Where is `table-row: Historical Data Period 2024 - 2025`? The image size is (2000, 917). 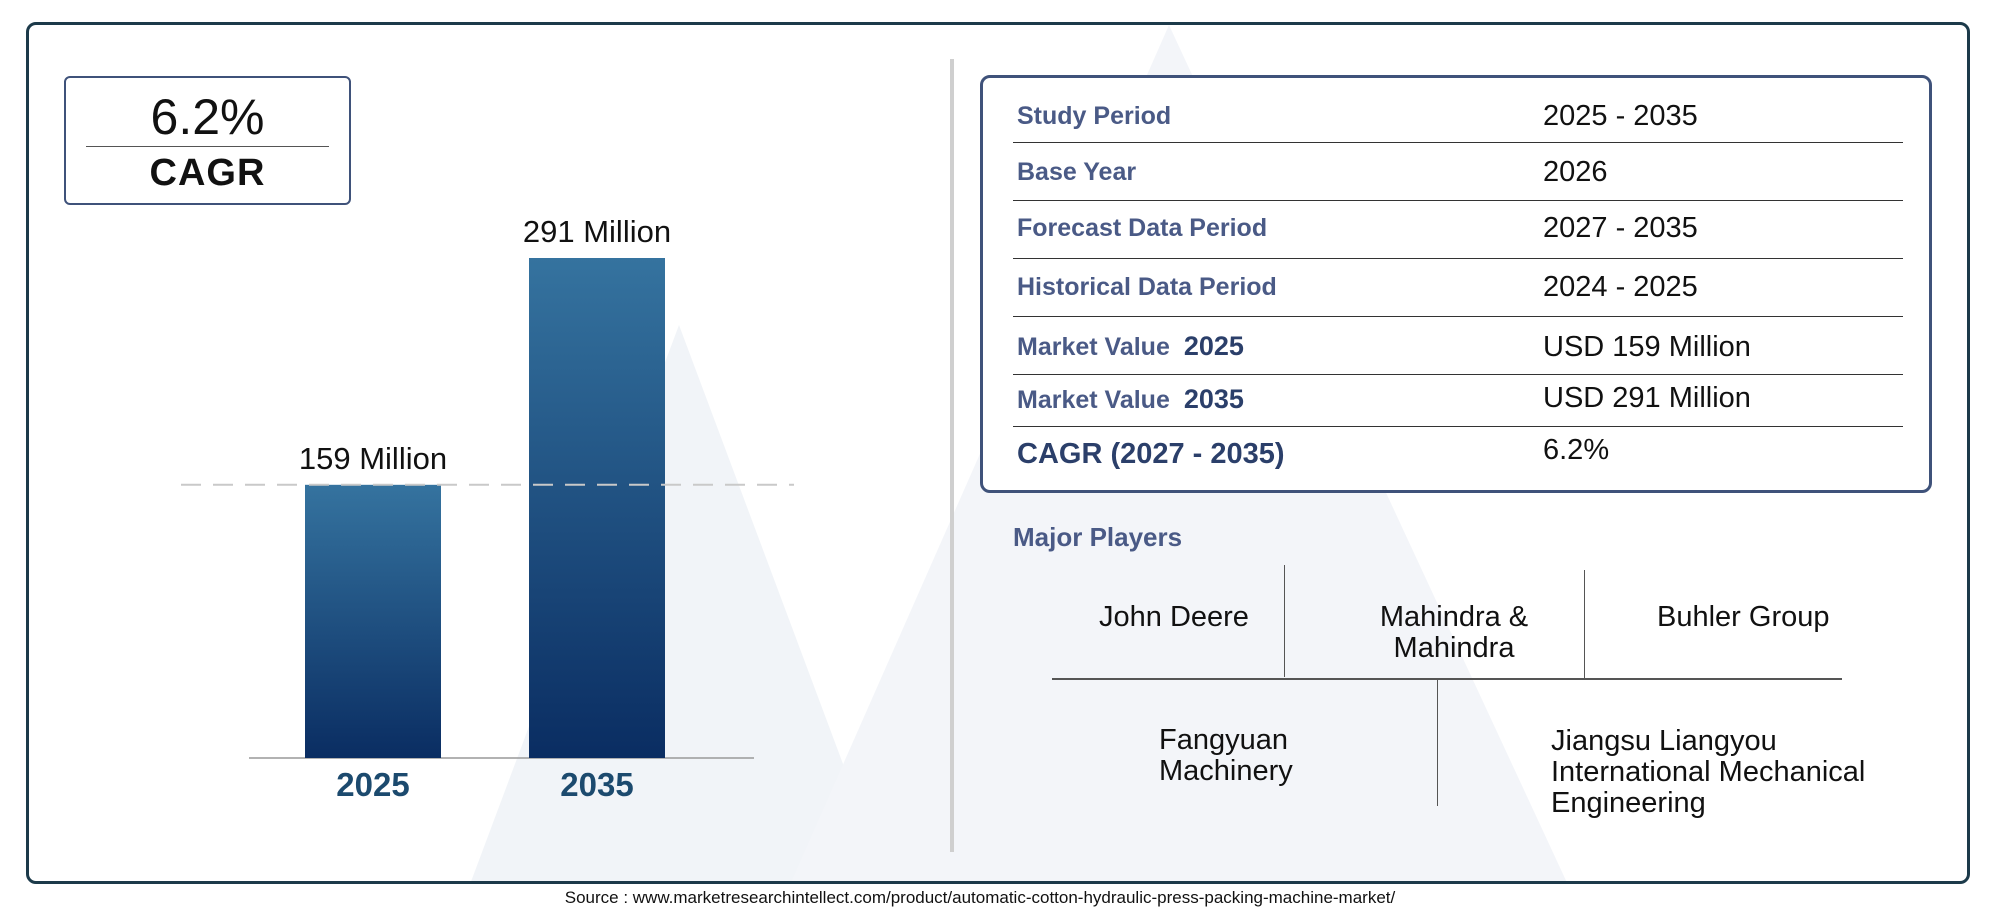
table-row: Historical Data Period 2024 - 2025 is located at coordinates (1458, 287).